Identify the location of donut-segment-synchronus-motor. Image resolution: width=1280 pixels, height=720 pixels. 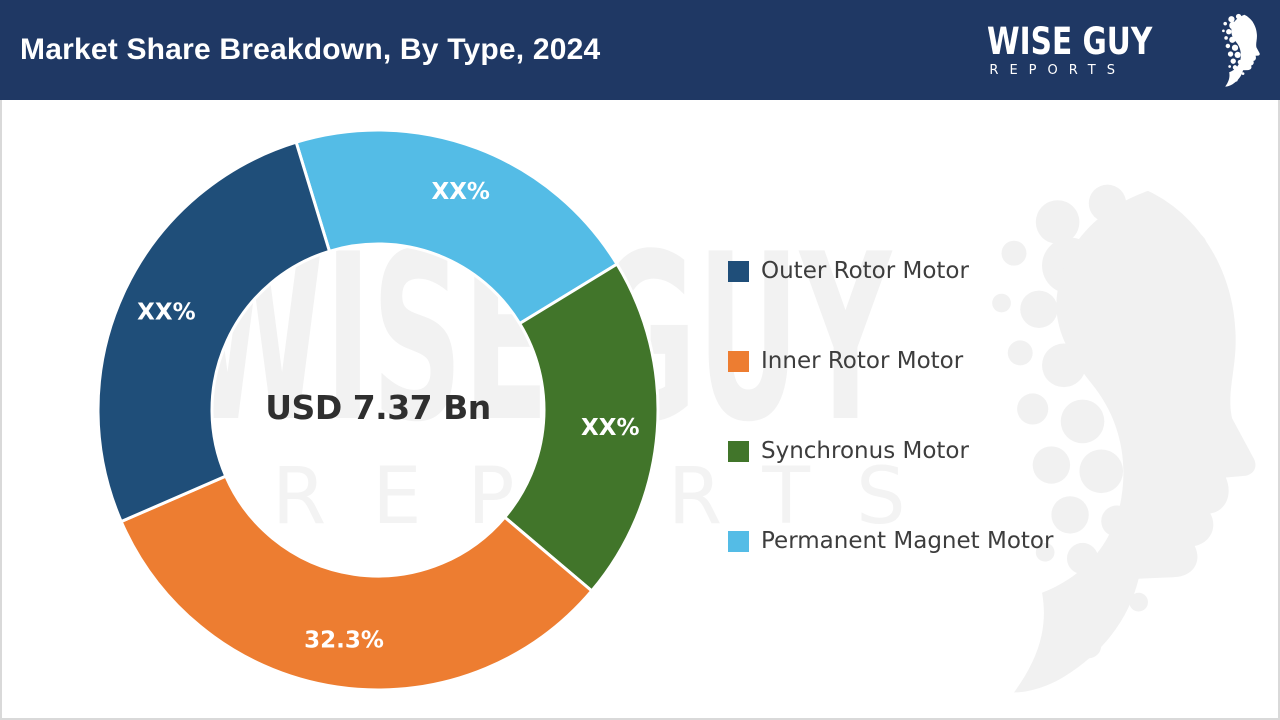
(581, 427).